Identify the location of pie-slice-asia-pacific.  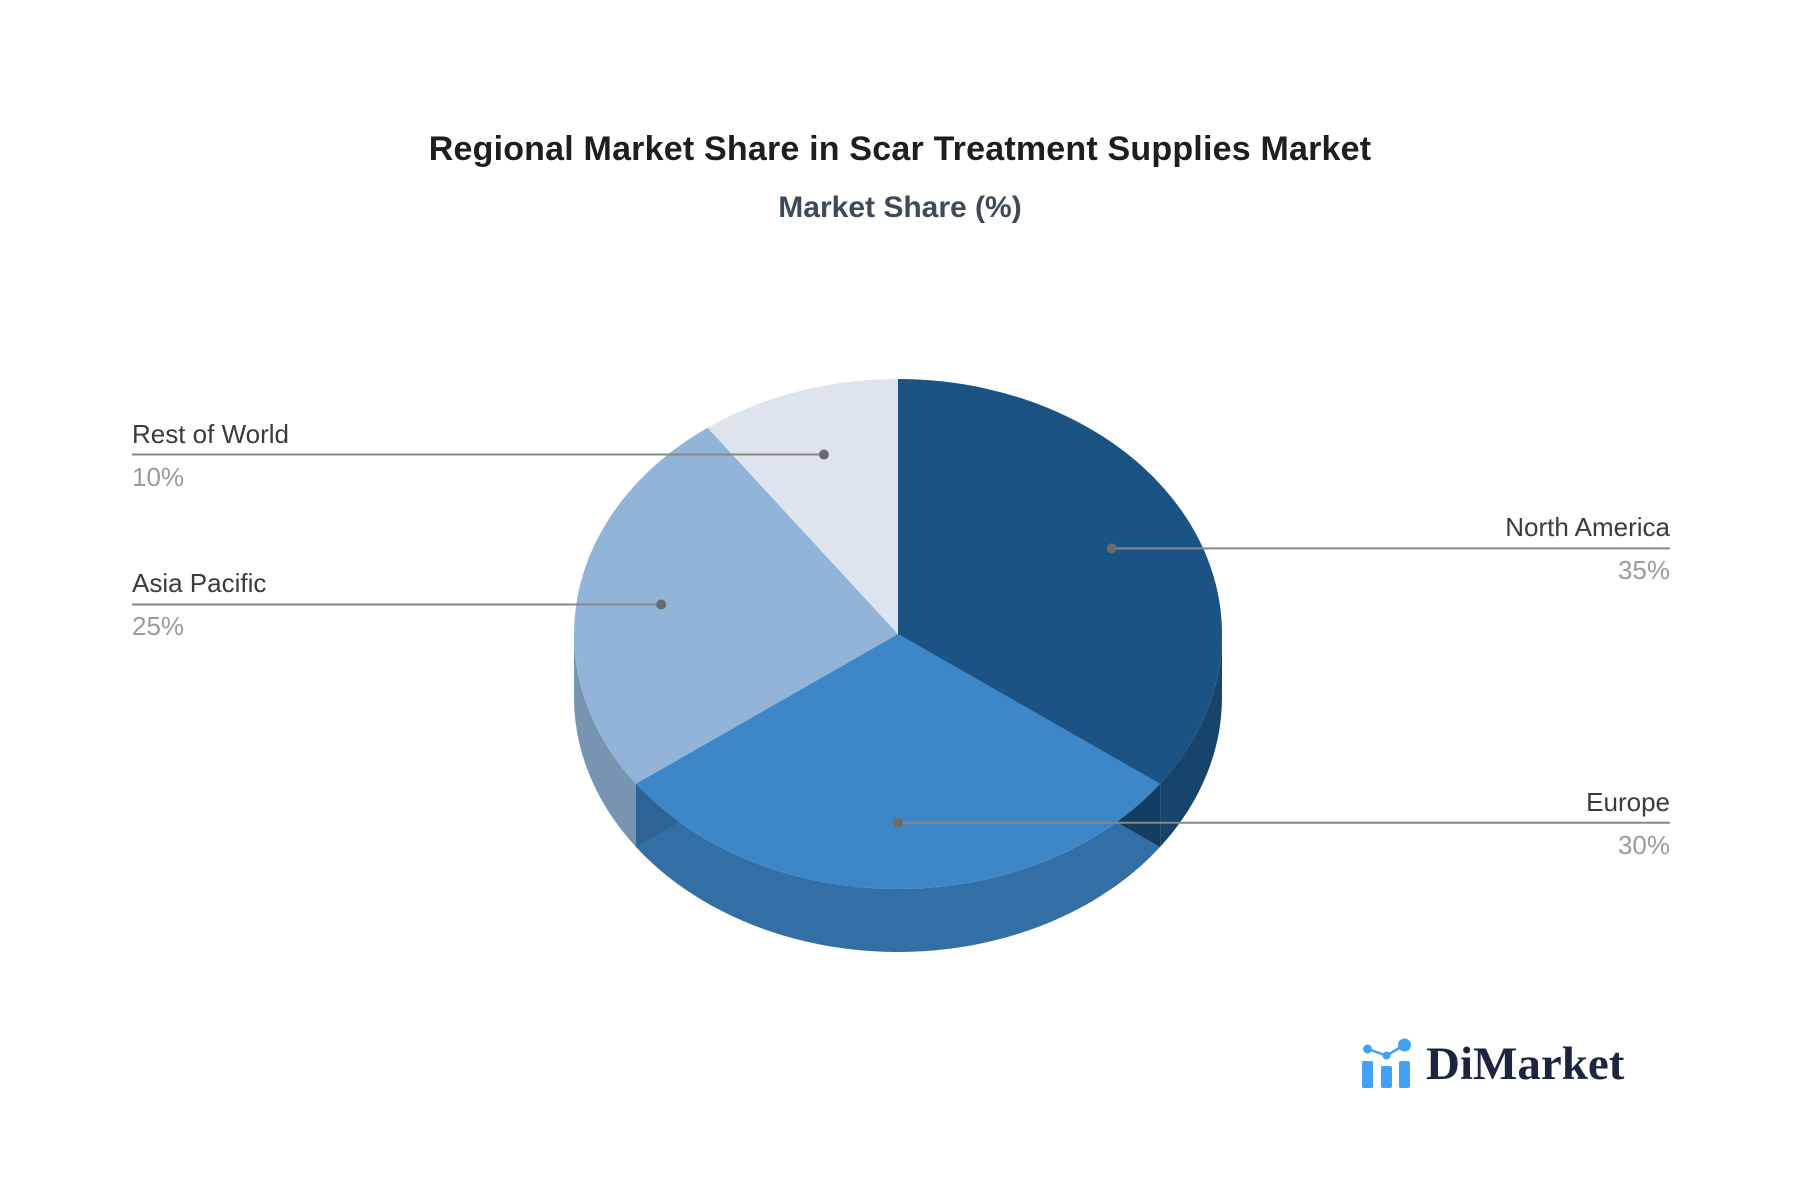
(735, 605).